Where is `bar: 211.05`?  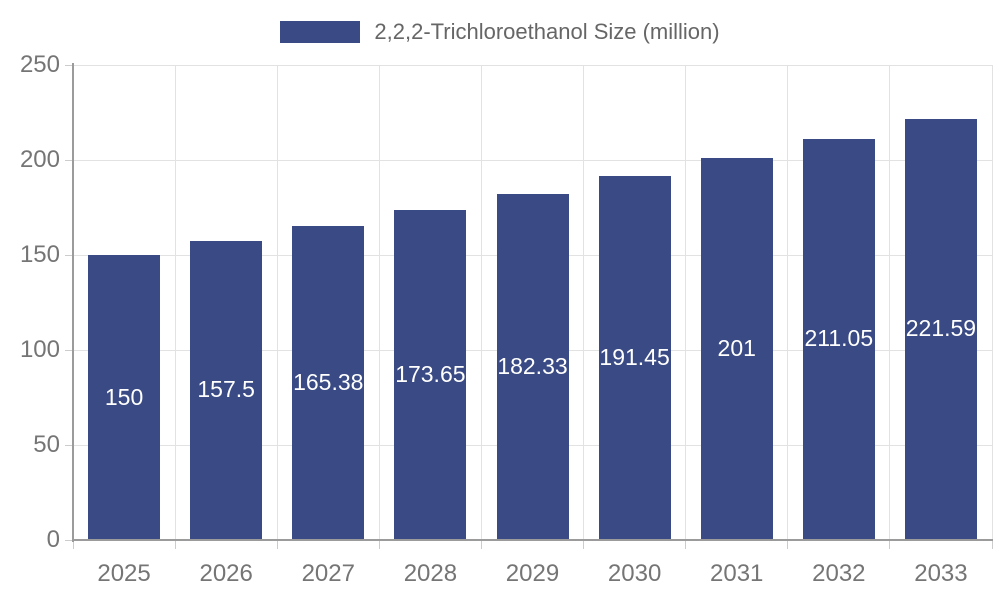 bar: 211.05 is located at coordinates (838, 339).